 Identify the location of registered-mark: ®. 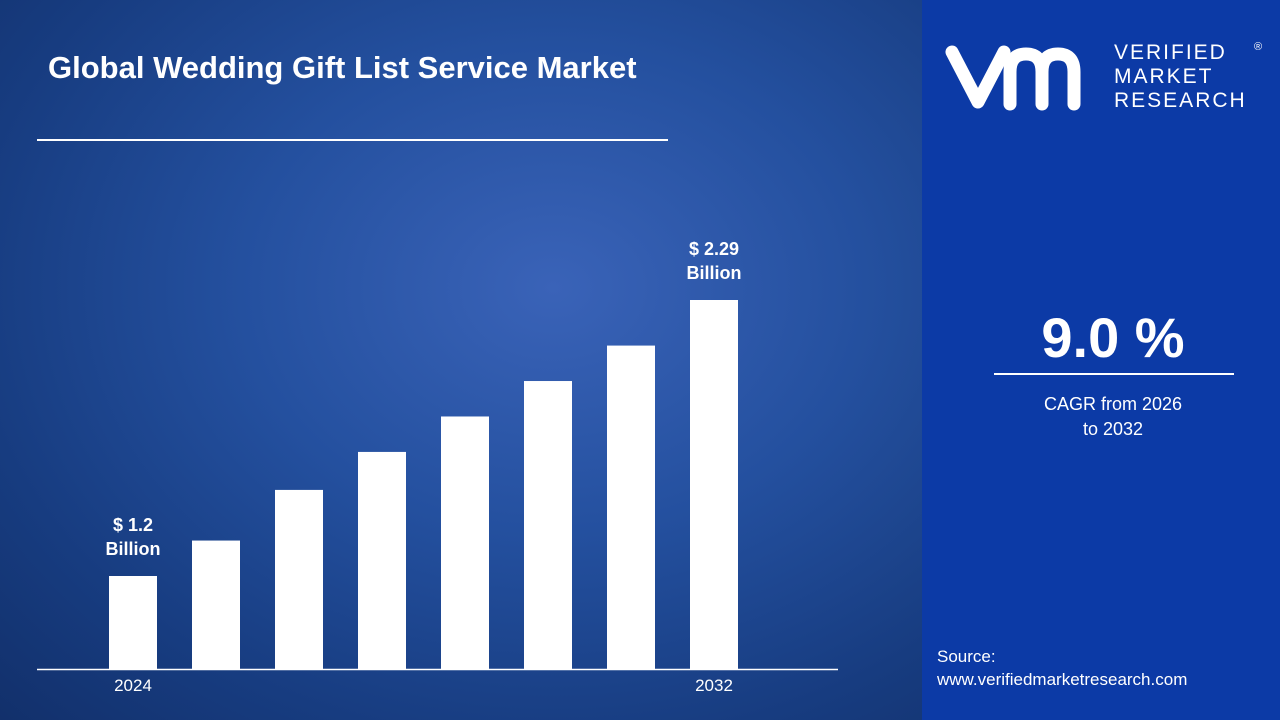
(1258, 47).